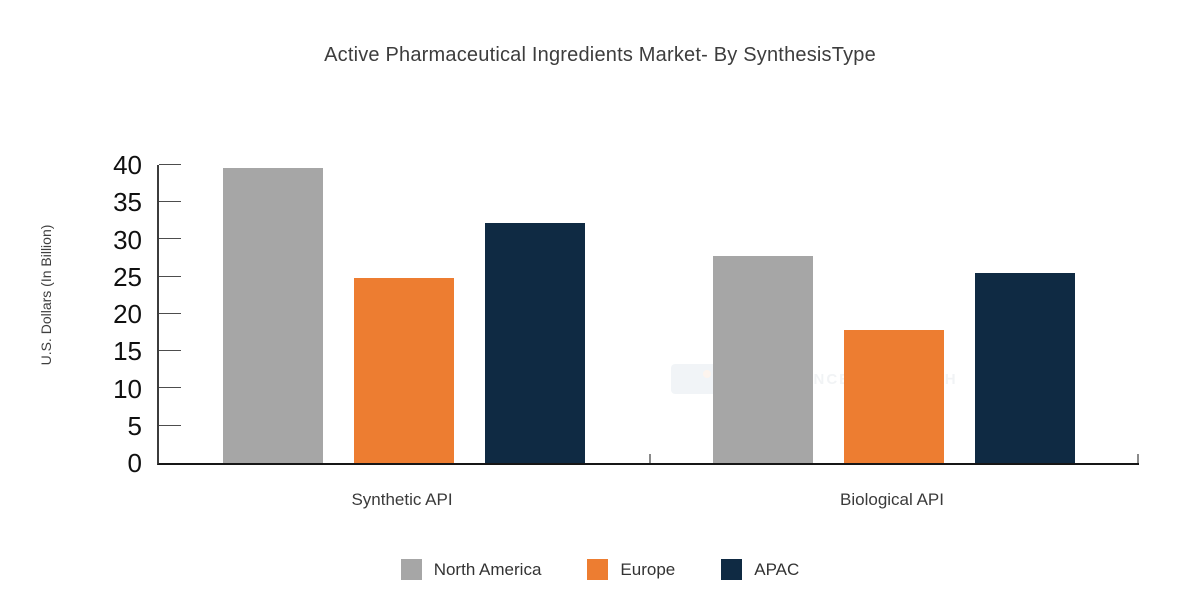  I want to click on category-label-synthetic-api: Synthetic API, so click(402, 499).